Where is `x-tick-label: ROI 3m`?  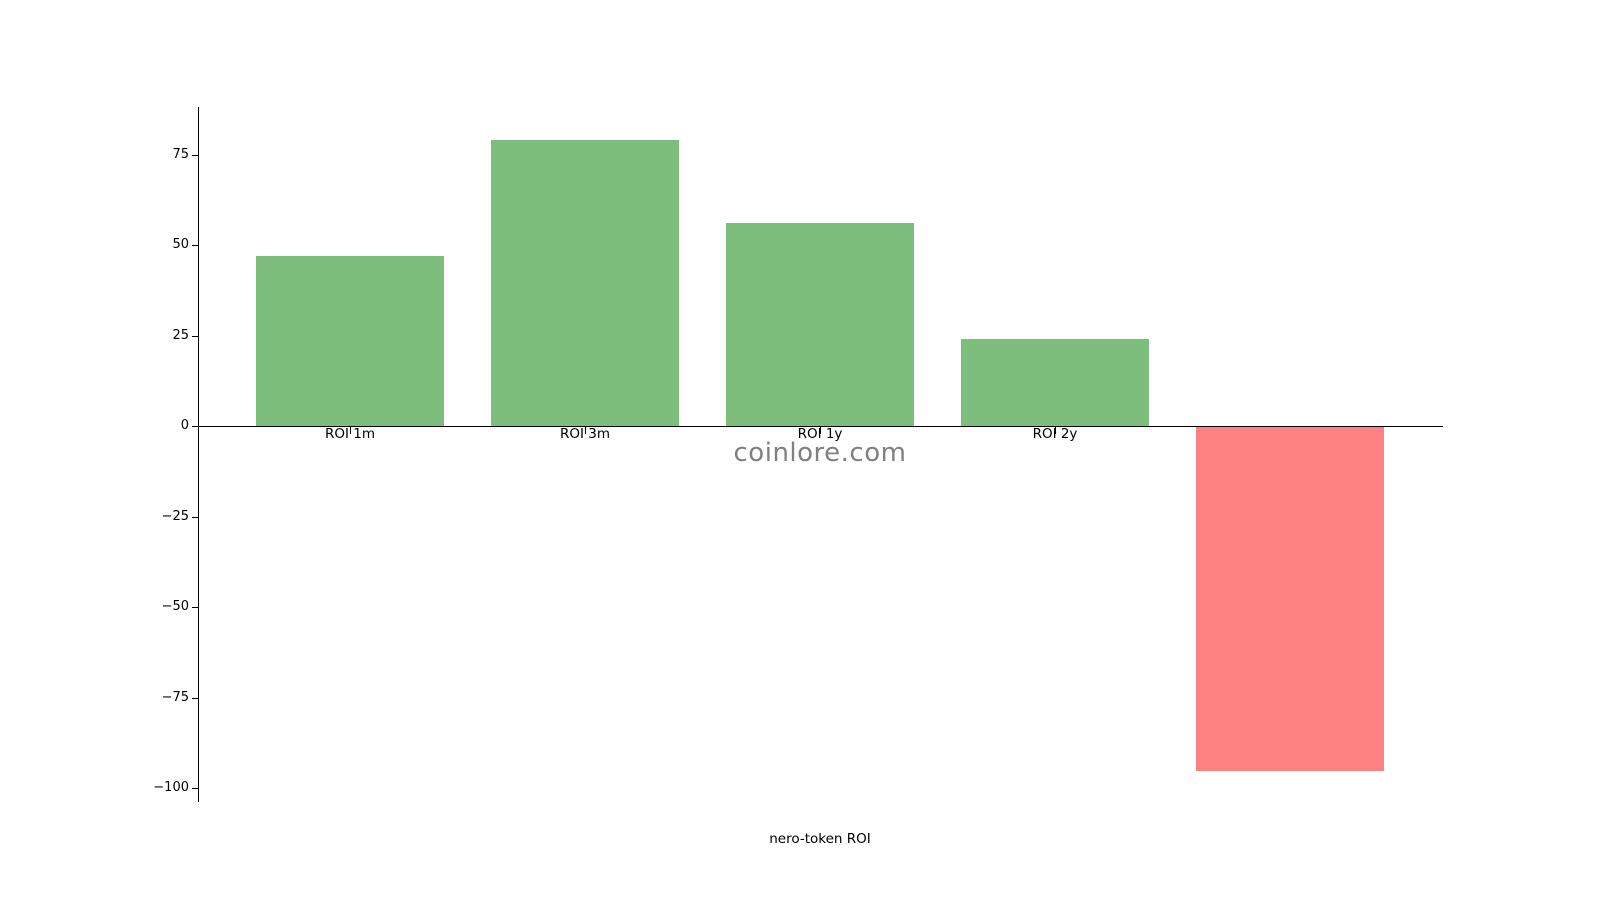
x-tick-label: ROI 3m is located at coordinates (585, 434).